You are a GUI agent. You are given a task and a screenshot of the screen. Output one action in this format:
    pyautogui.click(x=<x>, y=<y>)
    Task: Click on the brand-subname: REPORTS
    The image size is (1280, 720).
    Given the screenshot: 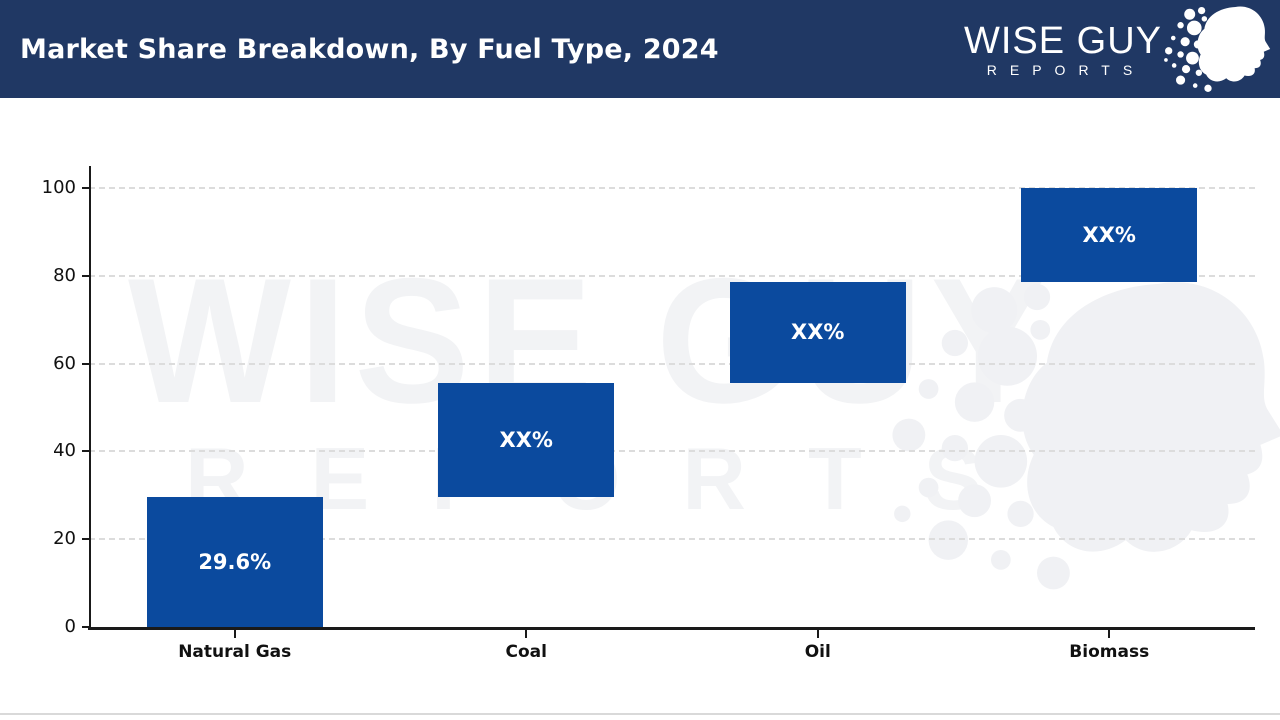 What is the action you would take?
    pyautogui.click(x=1066, y=69)
    